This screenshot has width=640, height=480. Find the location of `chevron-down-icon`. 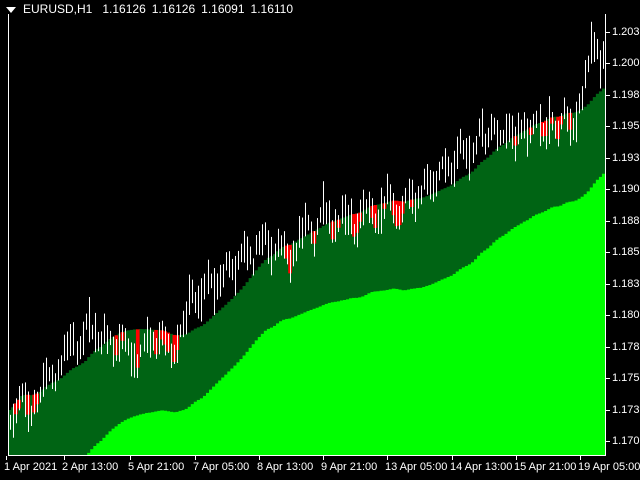

chevron-down-icon is located at coordinates (11, 9).